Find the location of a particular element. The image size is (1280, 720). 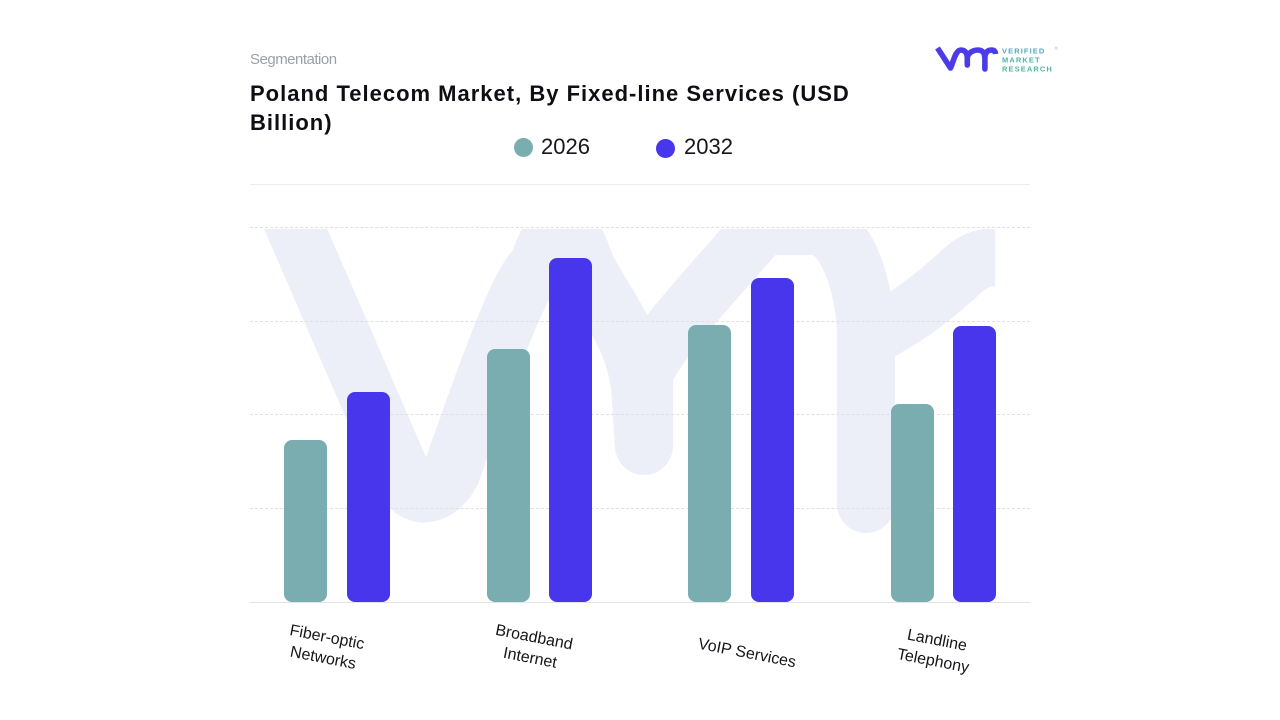

svg-text: RESEARCH is located at coordinates (1027, 69).